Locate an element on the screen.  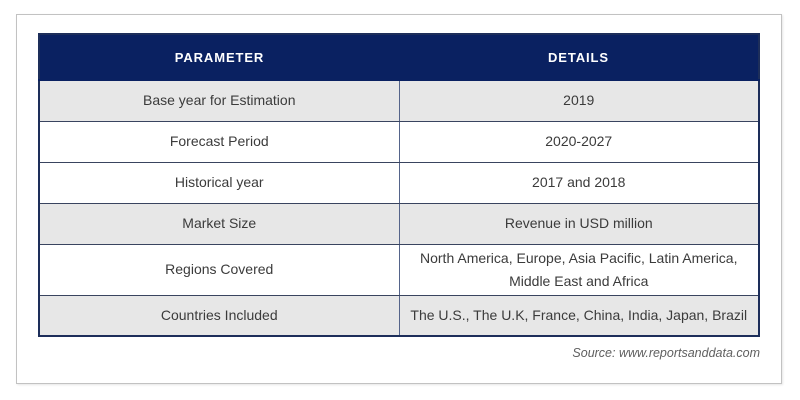
details-cell: 2017 and 2018 is located at coordinates (578, 182).